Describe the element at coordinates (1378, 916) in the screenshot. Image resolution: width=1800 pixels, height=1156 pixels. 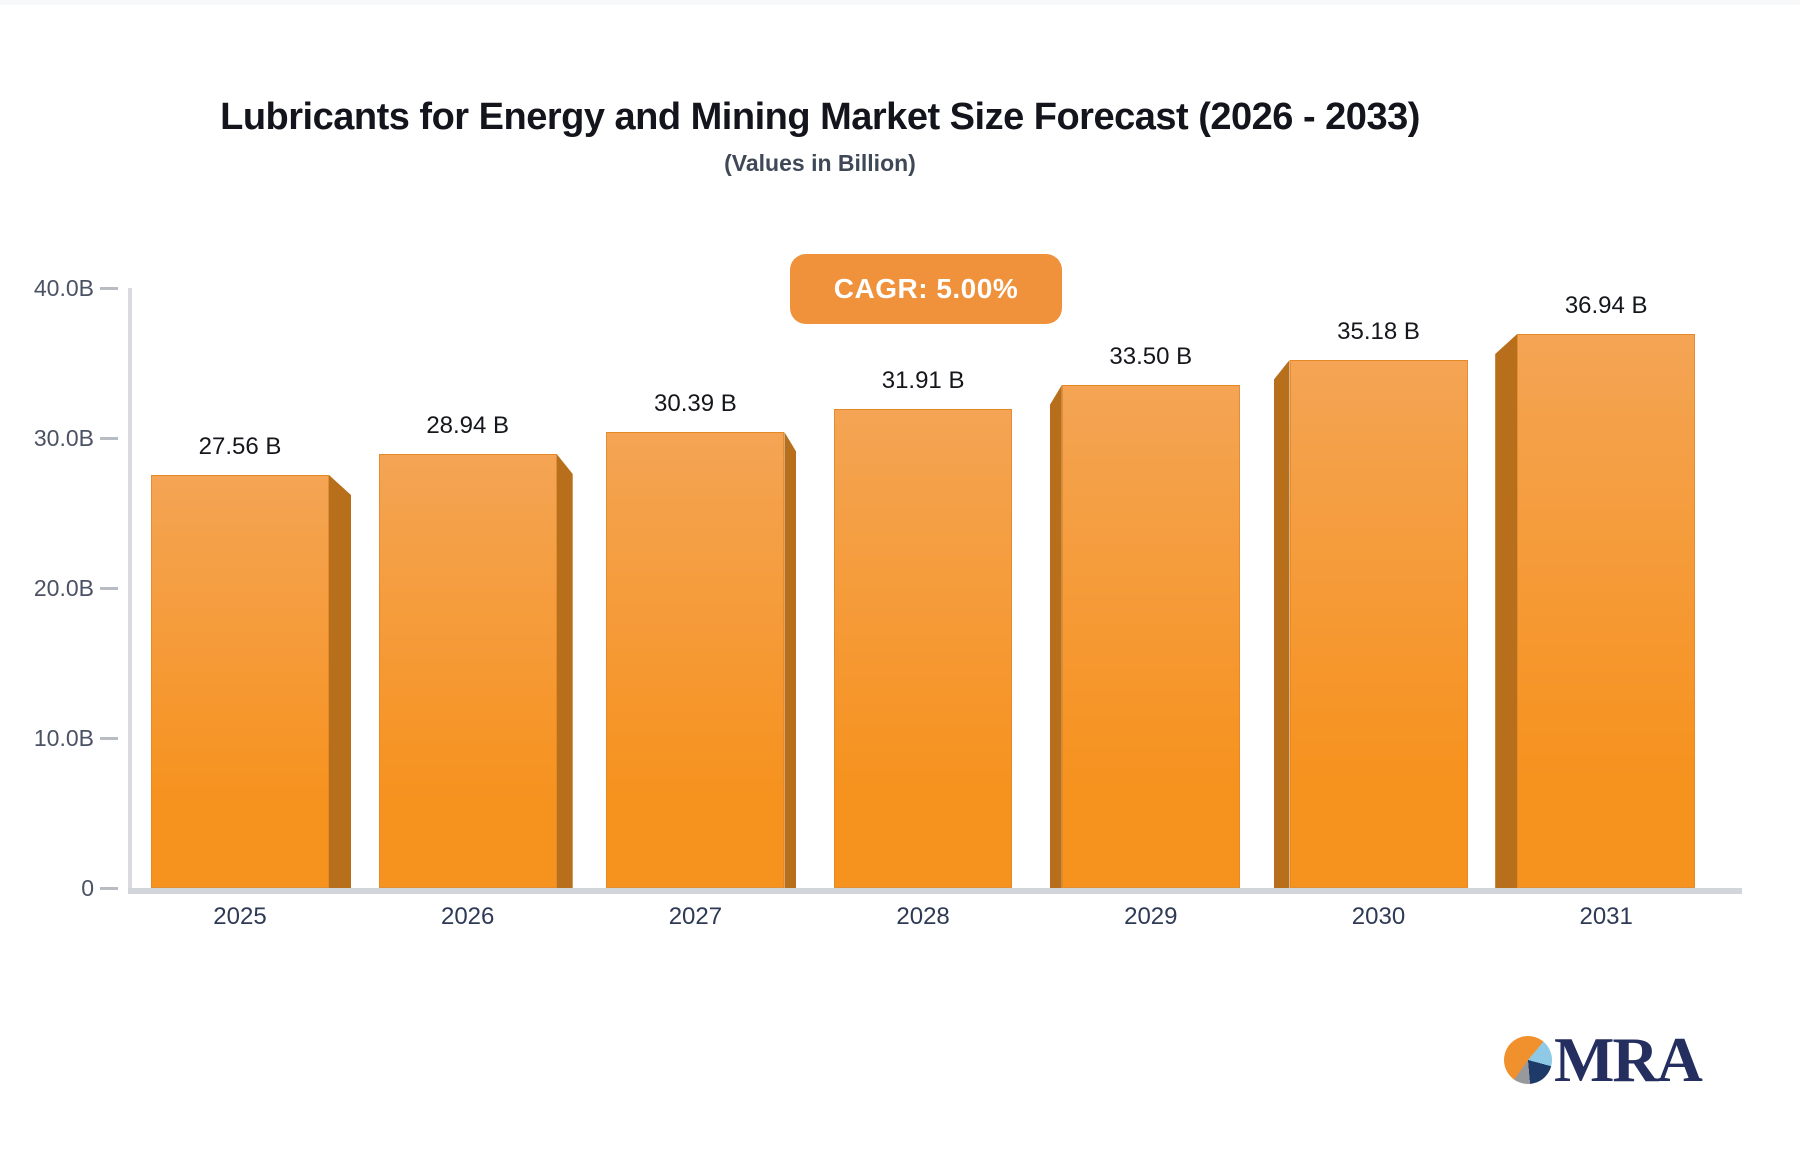
I see `x-tick-label: 2030` at that location.